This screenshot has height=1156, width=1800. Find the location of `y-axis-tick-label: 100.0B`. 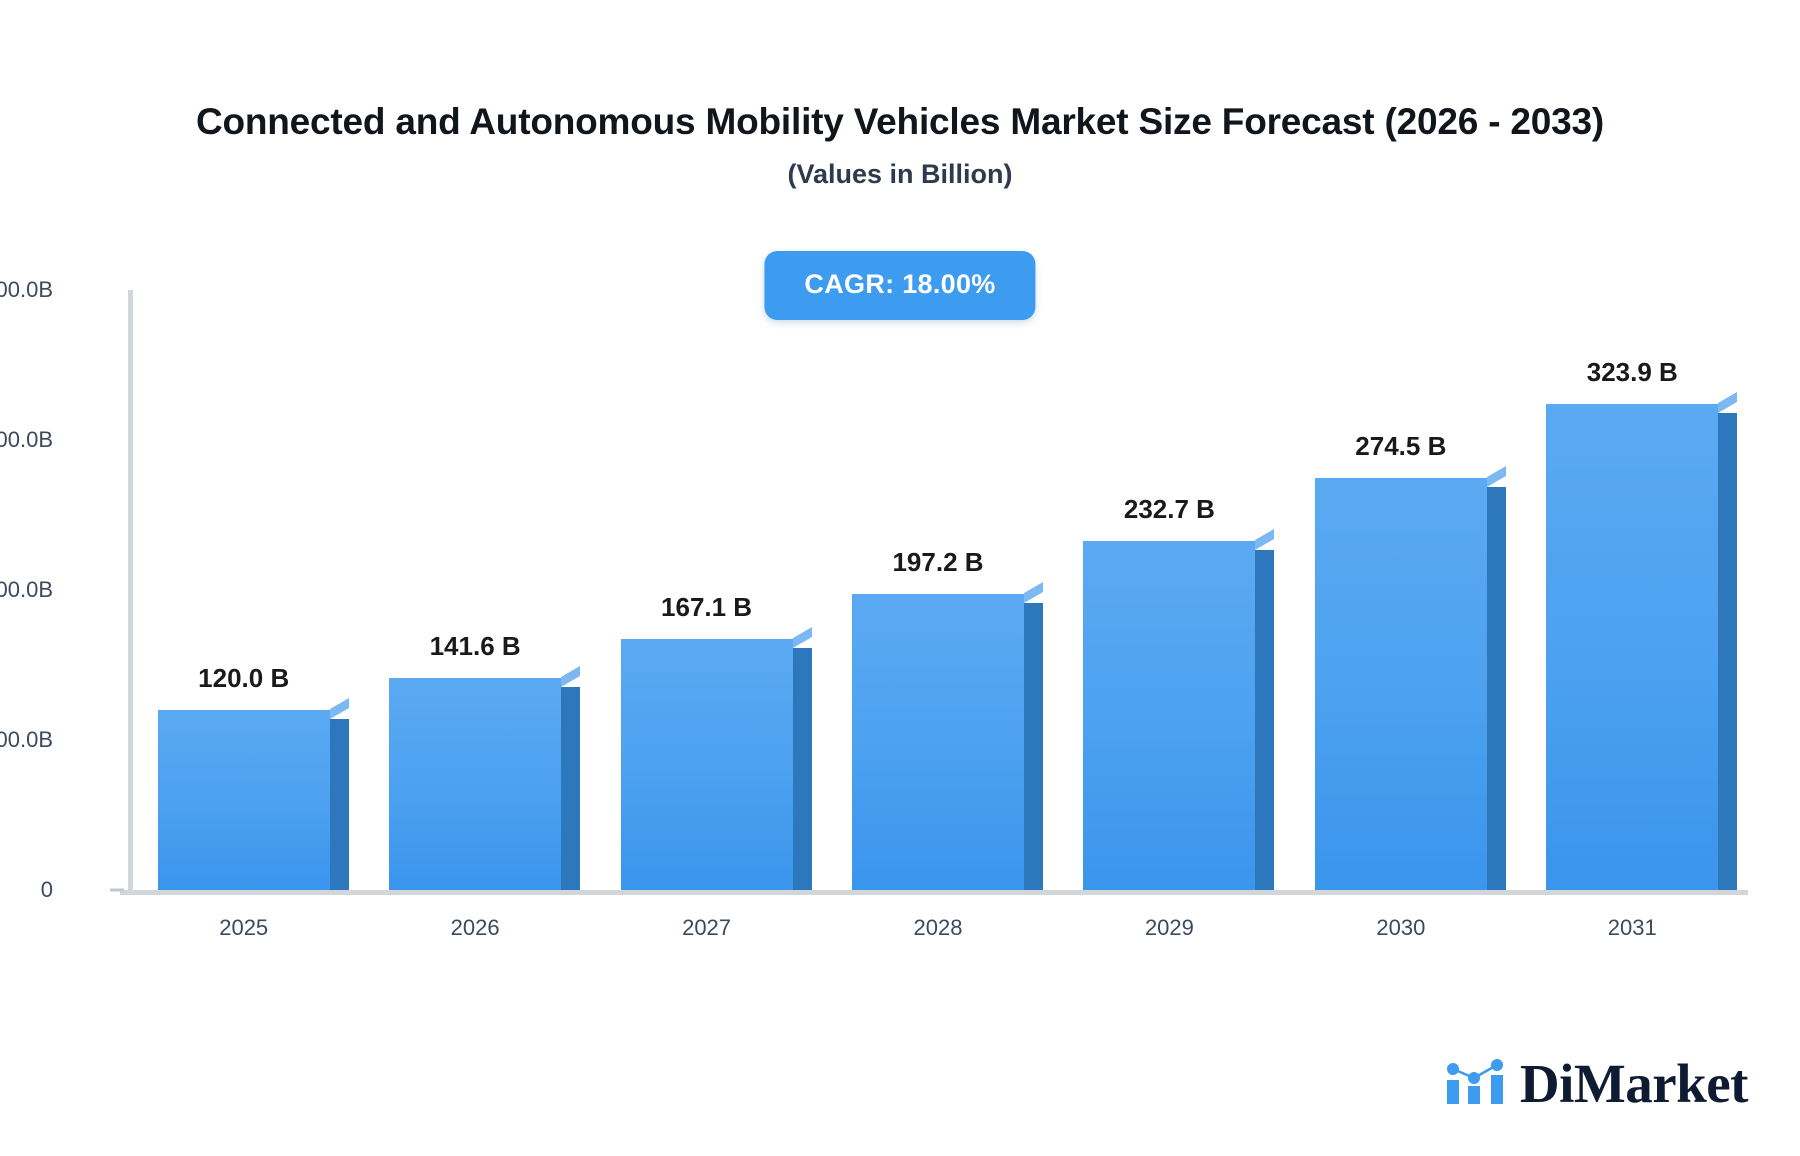

y-axis-tick-label: 100.0B is located at coordinates (26, 739).